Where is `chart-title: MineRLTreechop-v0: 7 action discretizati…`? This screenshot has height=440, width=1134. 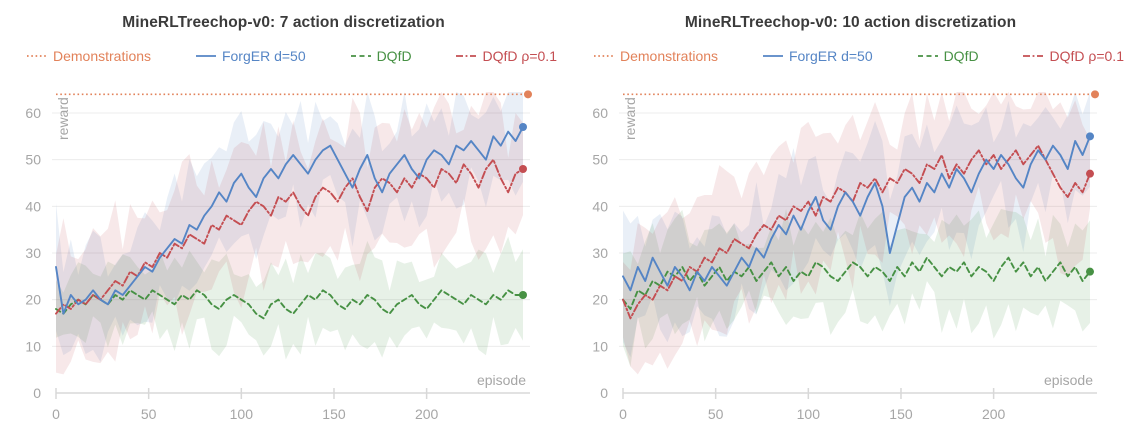
chart-title: MineRLTreechop-v0: 7 action discretizati… is located at coordinates (283, 22).